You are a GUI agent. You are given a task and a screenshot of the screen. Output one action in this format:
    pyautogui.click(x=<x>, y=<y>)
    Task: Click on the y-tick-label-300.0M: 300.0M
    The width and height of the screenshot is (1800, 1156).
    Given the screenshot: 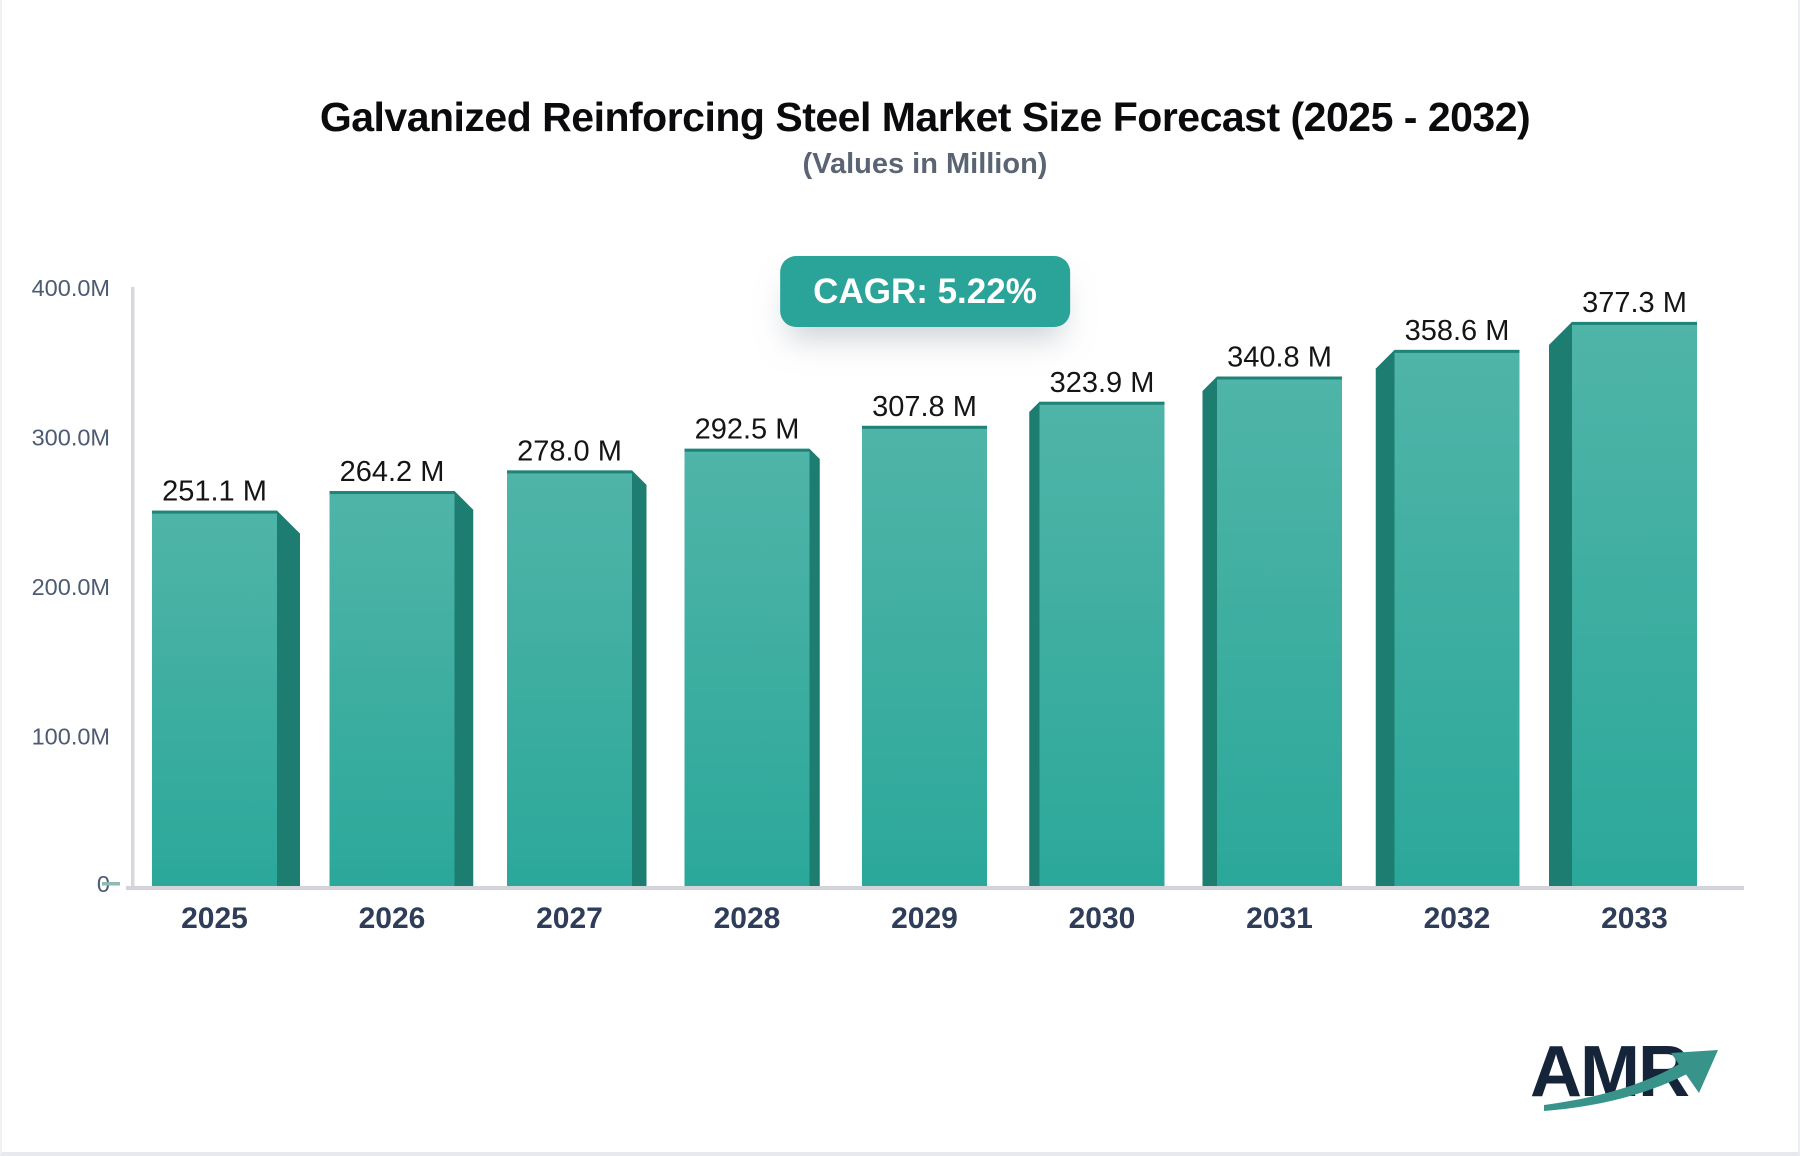 What is the action you would take?
    pyautogui.click(x=71, y=438)
    